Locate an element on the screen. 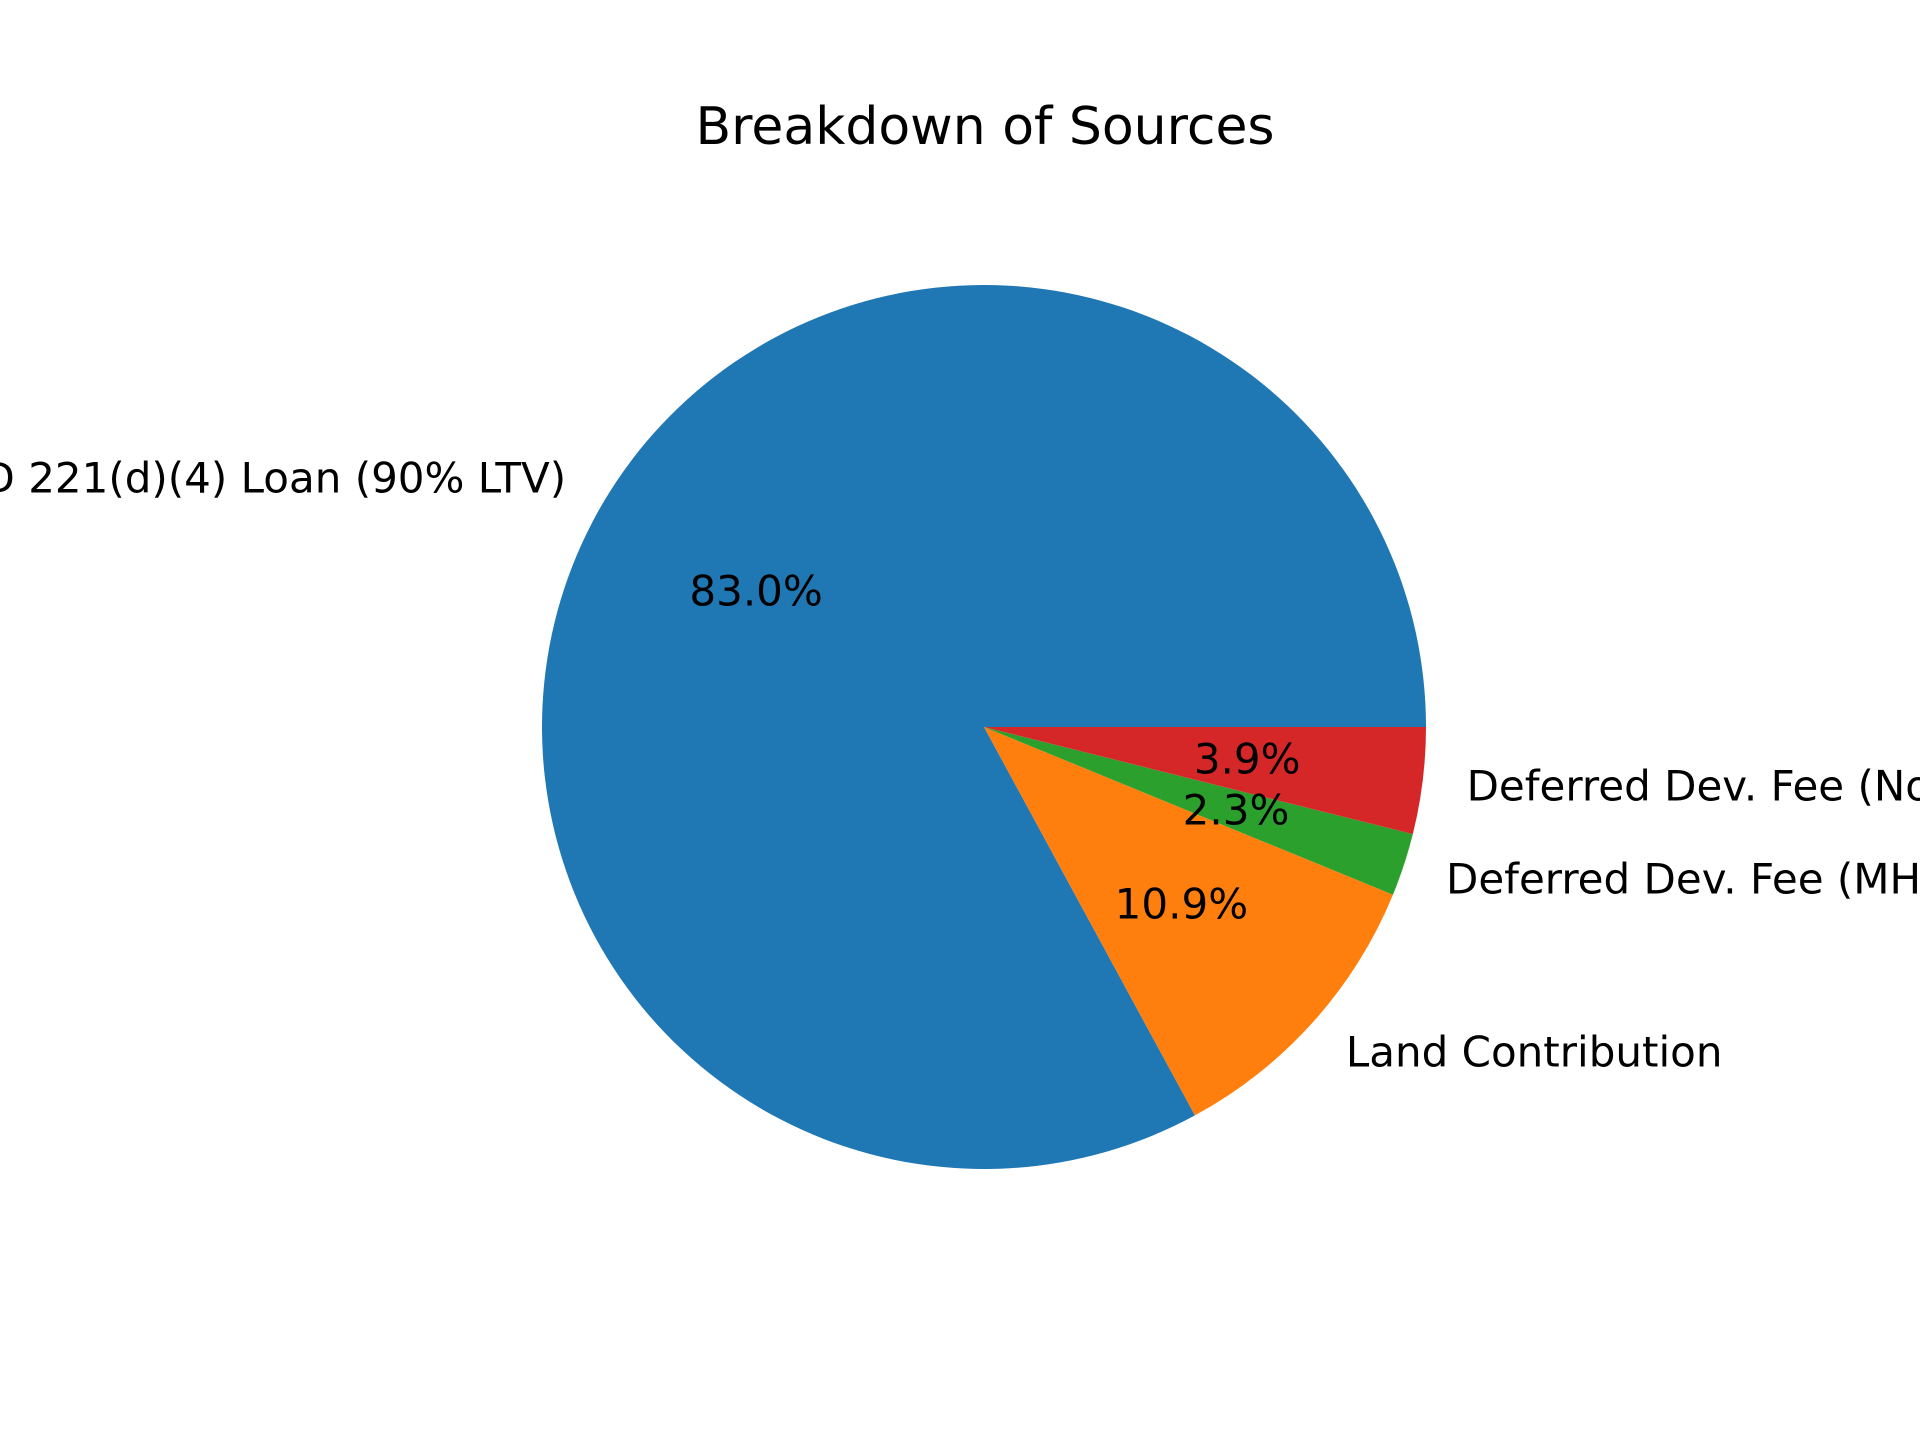 The height and width of the screenshot is (1440, 1920). slice-label-1: Land Contribution is located at coordinates (1534, 1052).